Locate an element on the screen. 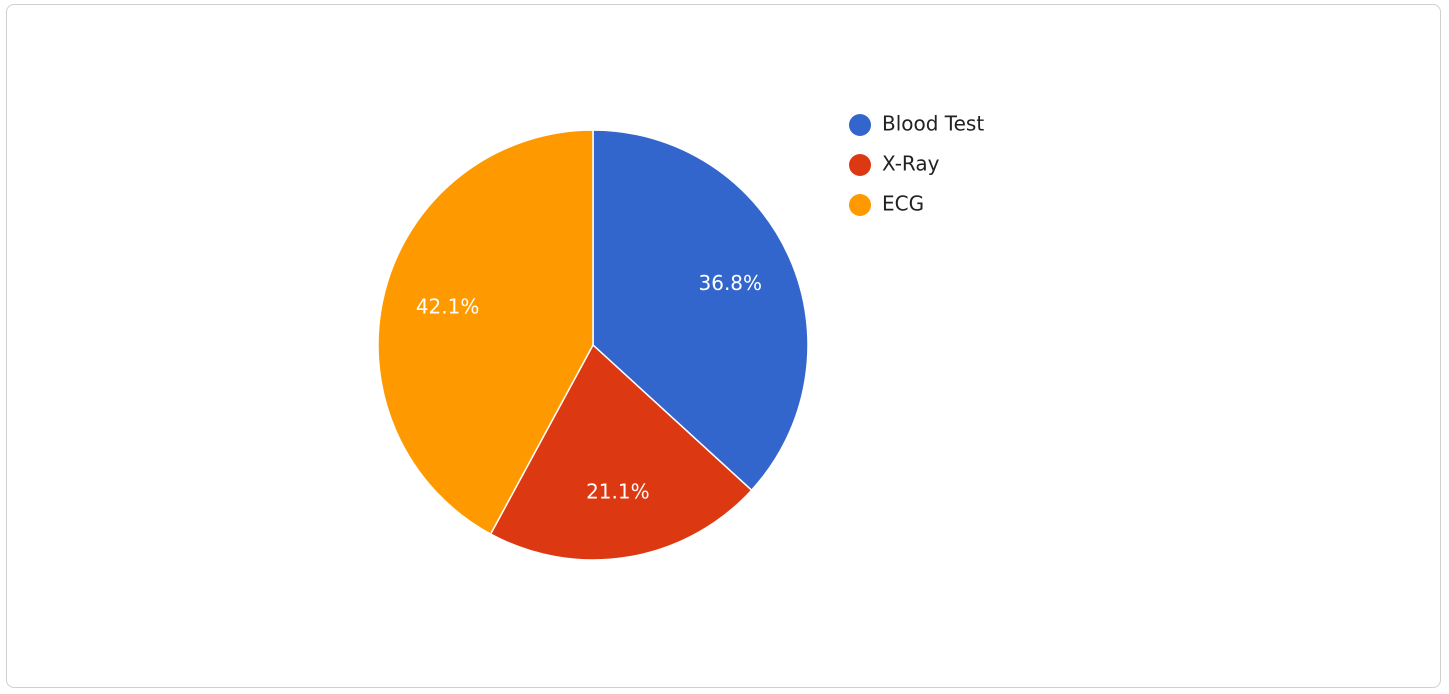 The width and height of the screenshot is (1449, 694). legend-label: Blood Test is located at coordinates (933, 124).